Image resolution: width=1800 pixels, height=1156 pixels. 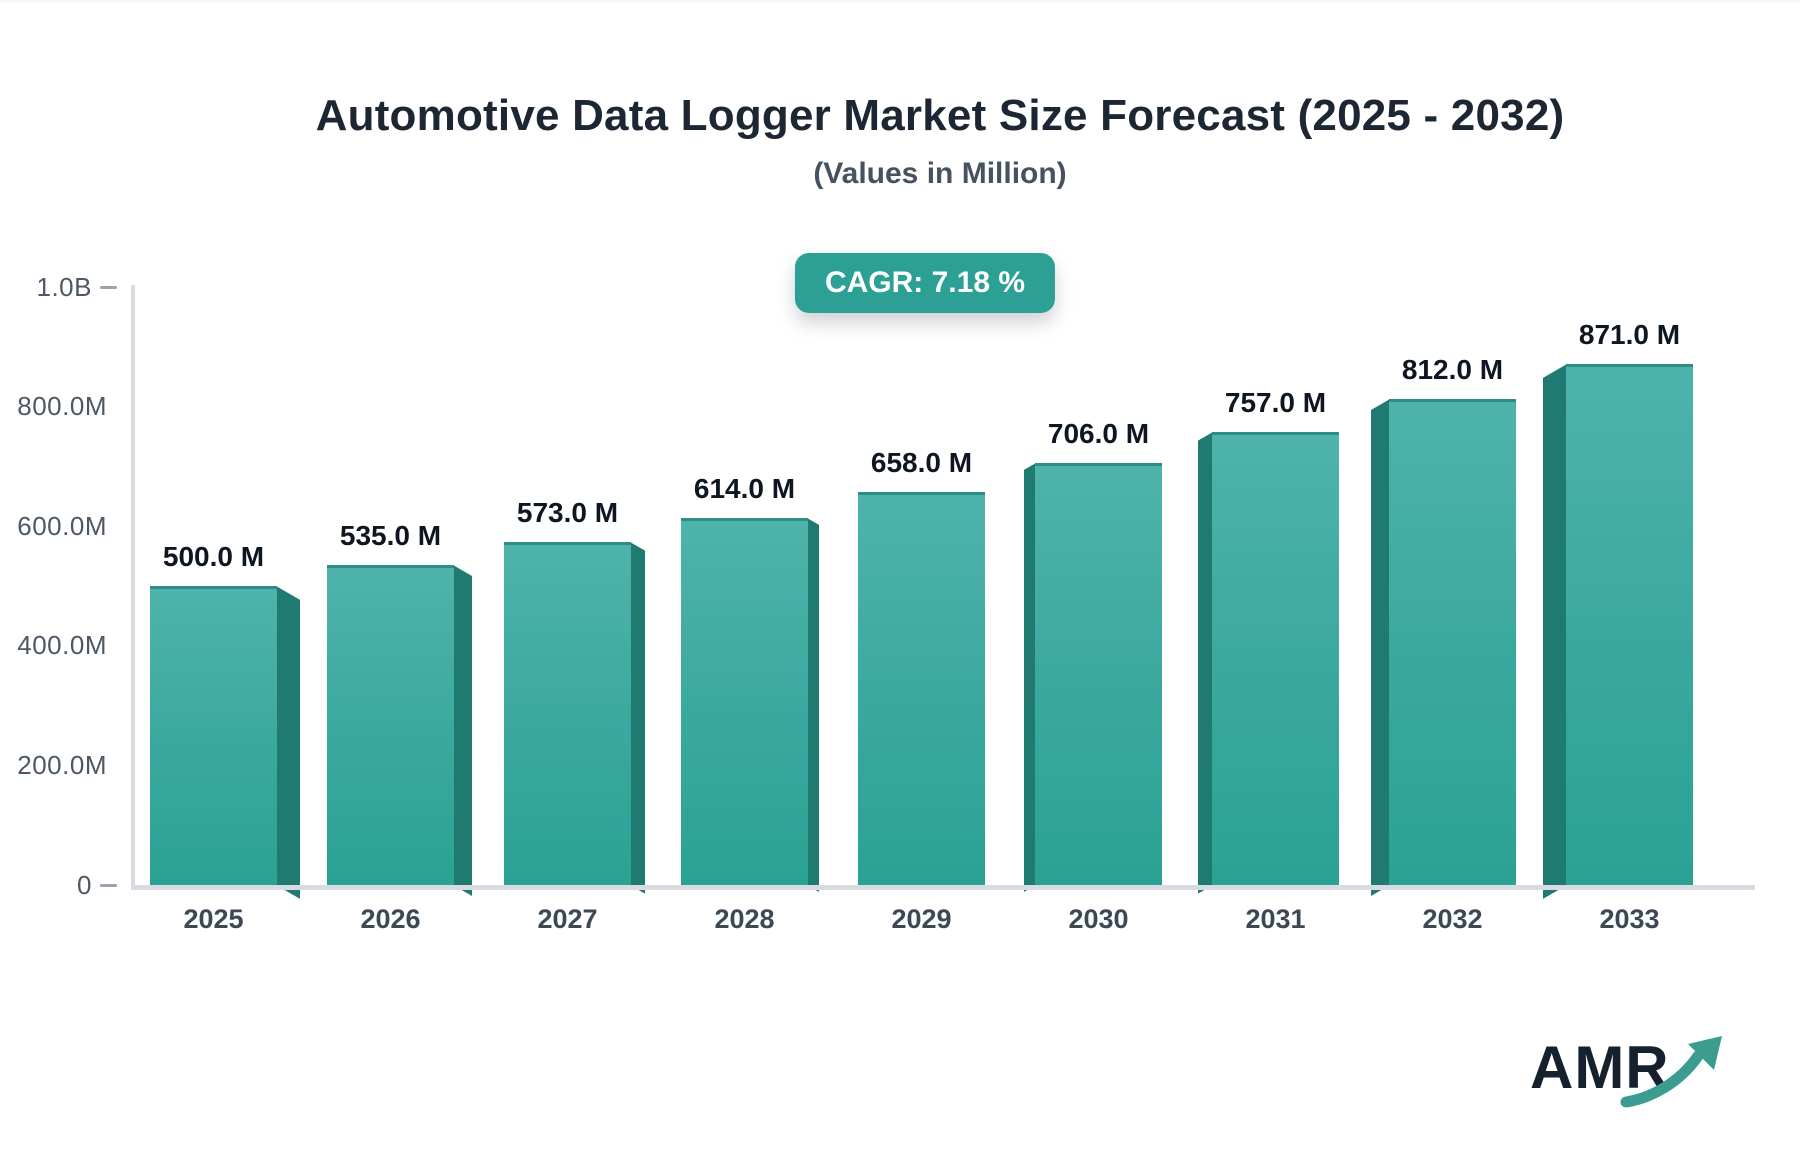 What do you see at coordinates (744, 488) in the screenshot?
I see `bar-value-label-2028: 614.0 M` at bounding box center [744, 488].